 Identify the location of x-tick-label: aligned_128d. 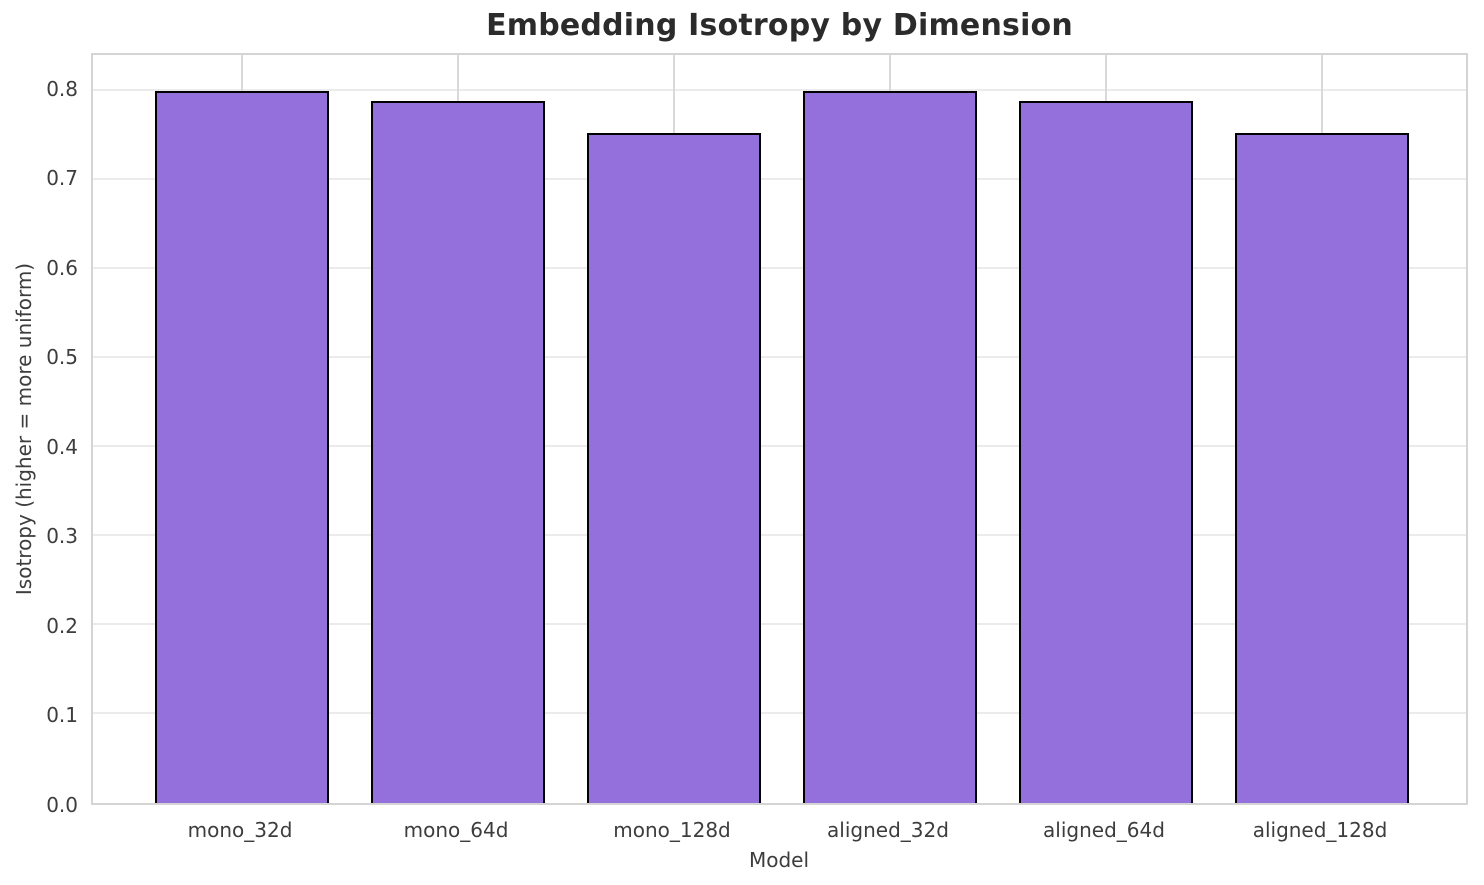
(1320, 830).